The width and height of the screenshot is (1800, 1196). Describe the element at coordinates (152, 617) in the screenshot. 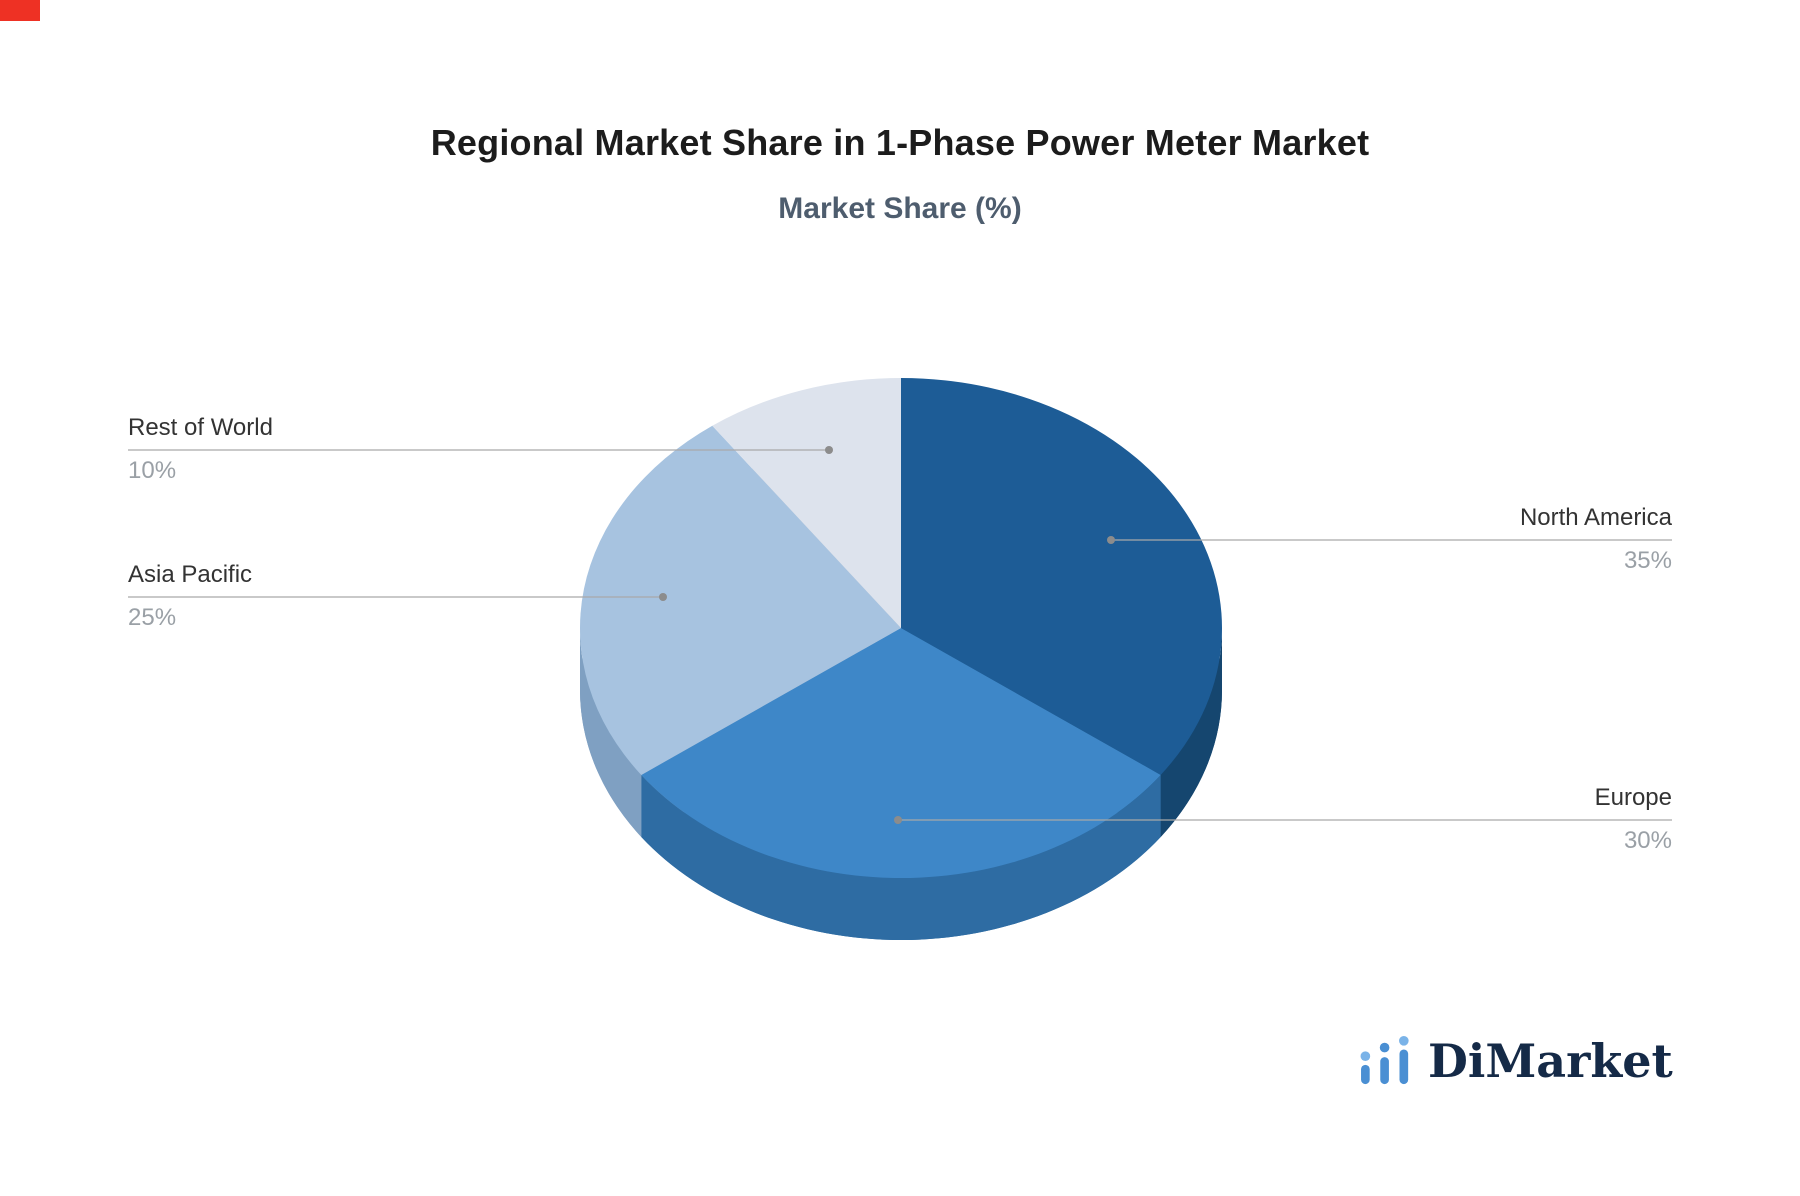

I see `slice-percent-asia-pacific: 25%` at that location.